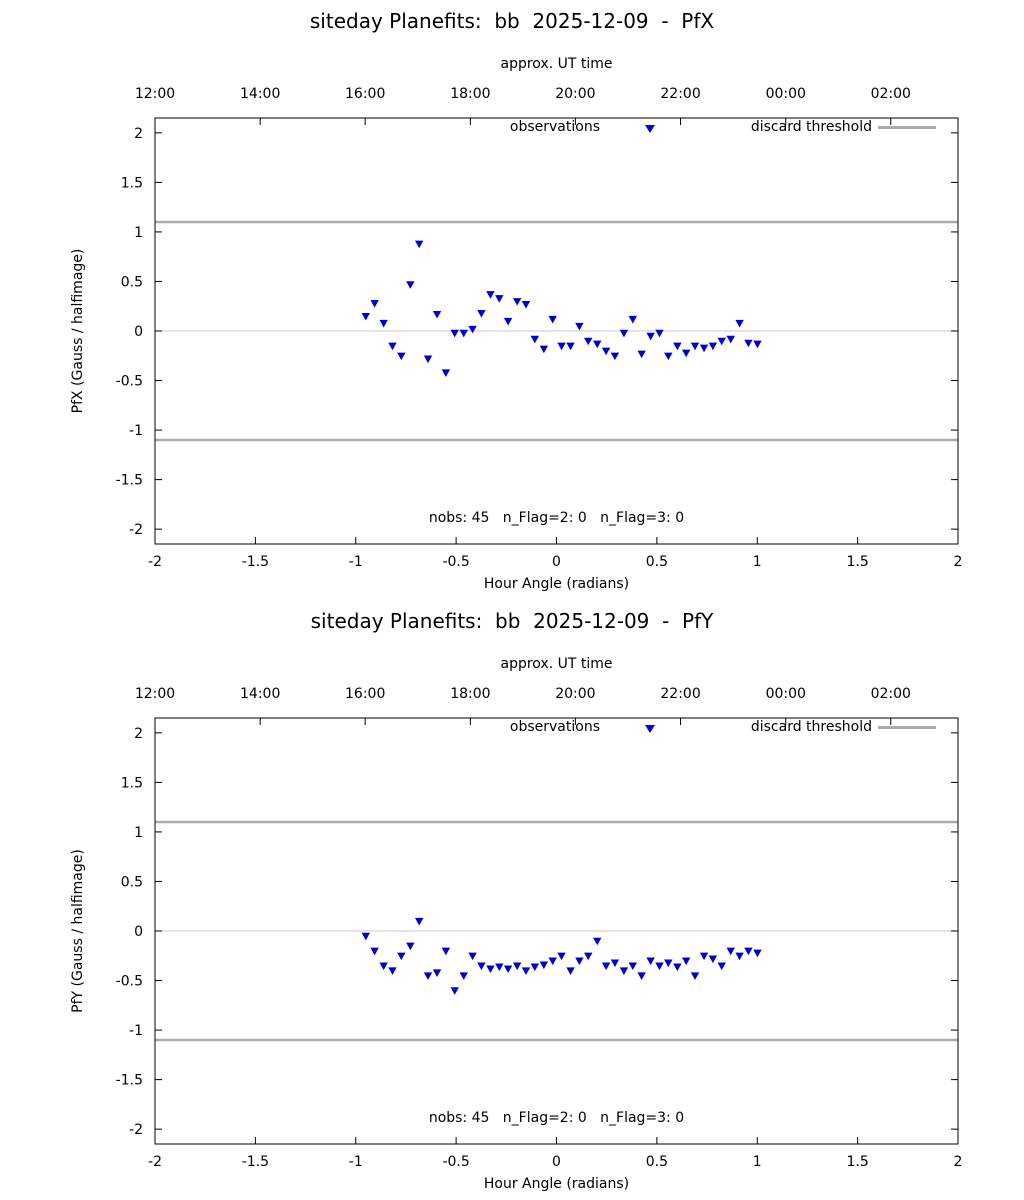 Image resolution: width=1024 pixels, height=1200 pixels. Describe the element at coordinates (556, 664) in the screenshot. I see `pfy-top-axis-label: approx. UT time` at that location.